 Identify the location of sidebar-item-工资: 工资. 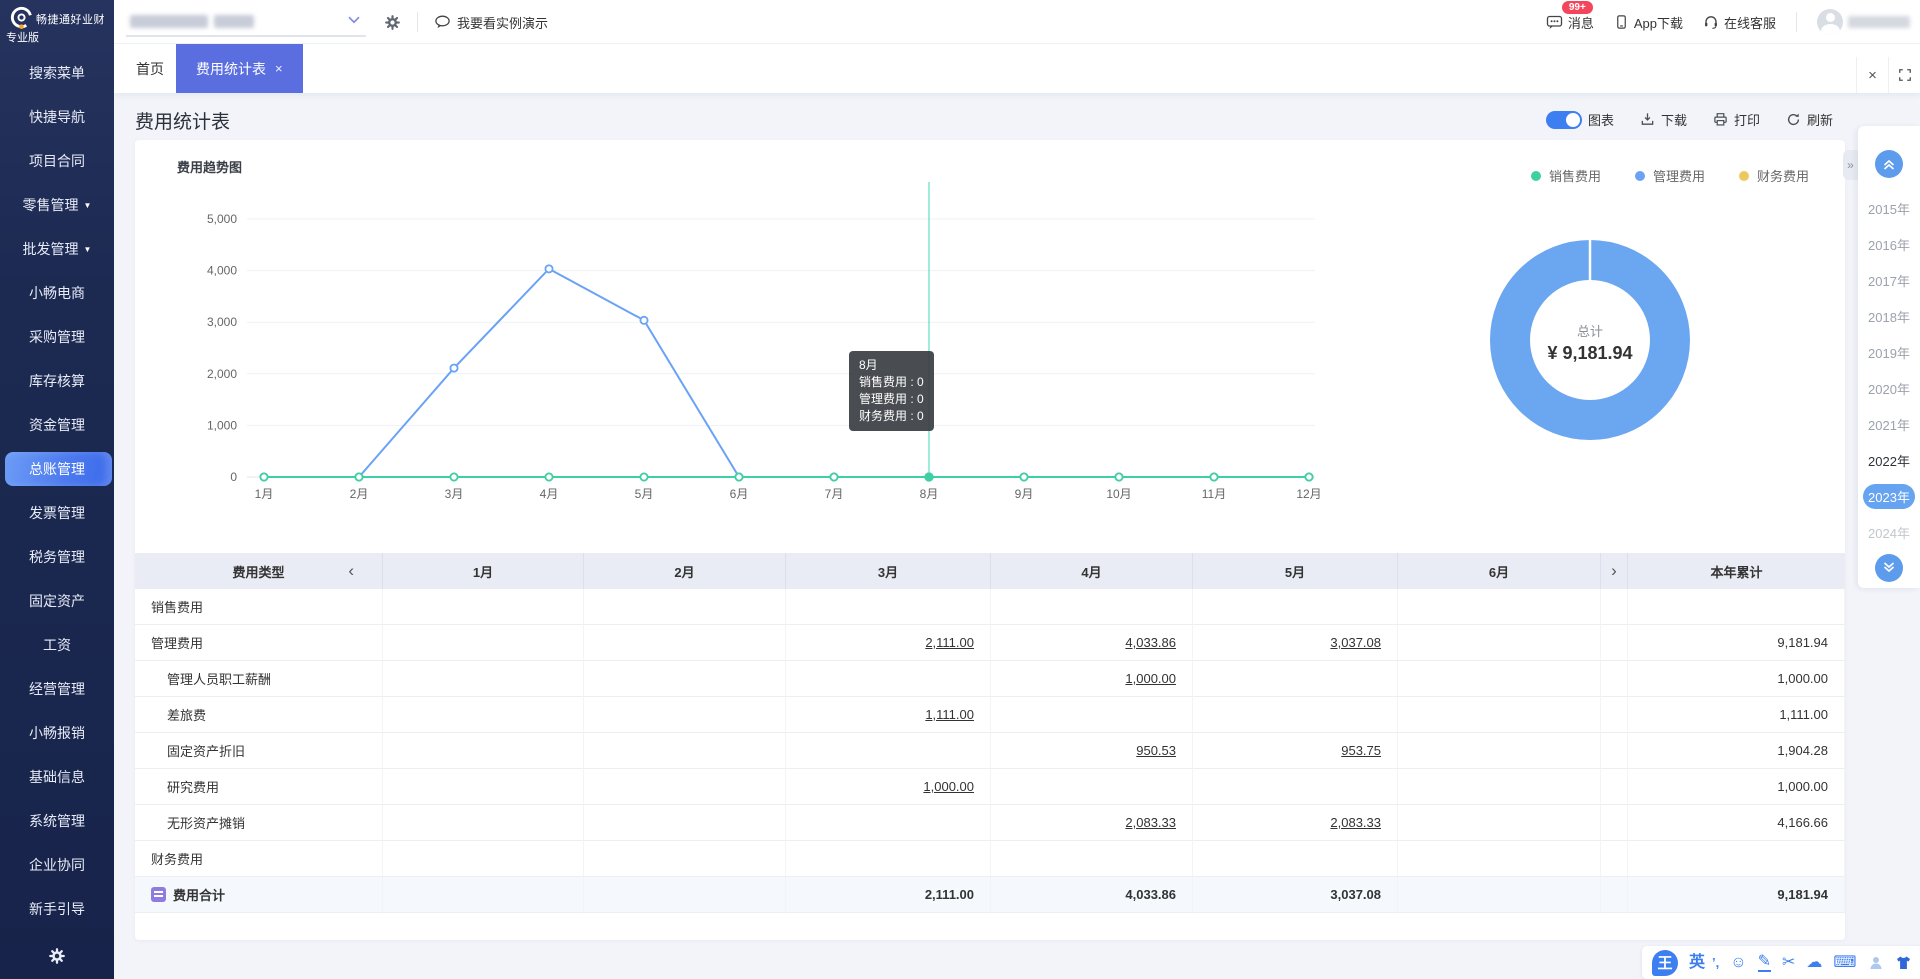
(57, 645).